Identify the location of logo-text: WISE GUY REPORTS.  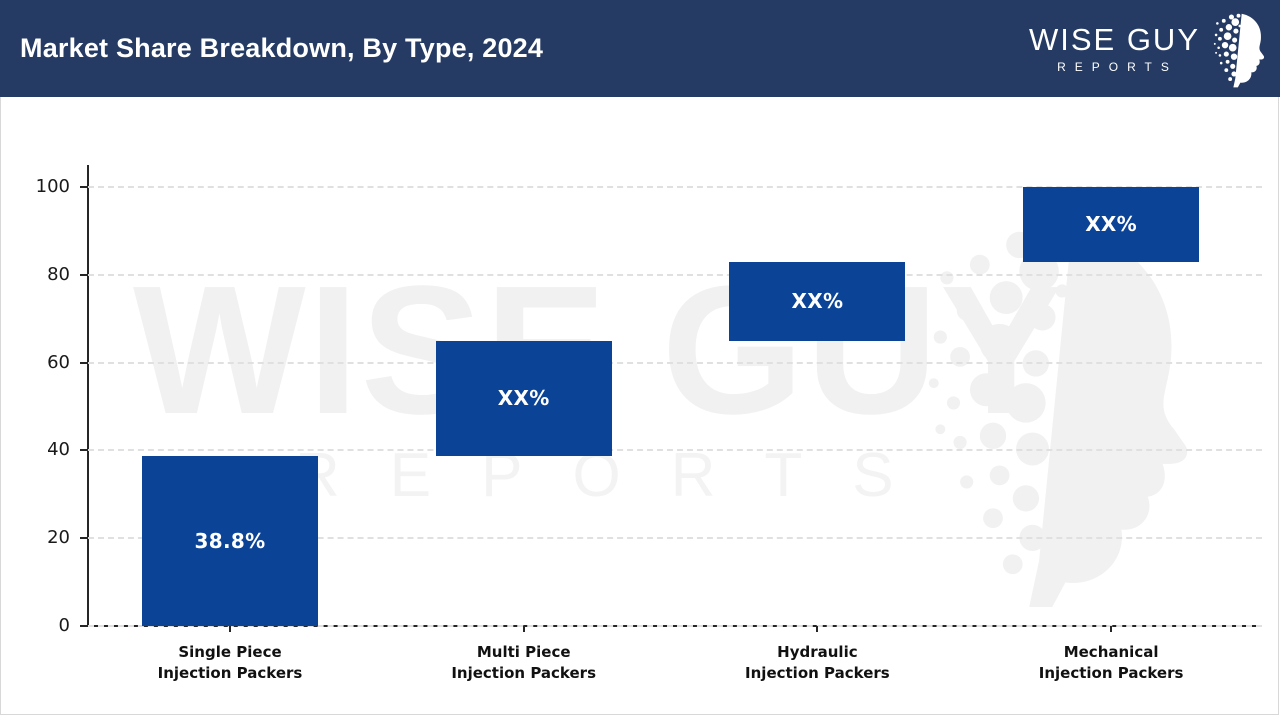
(1114, 49).